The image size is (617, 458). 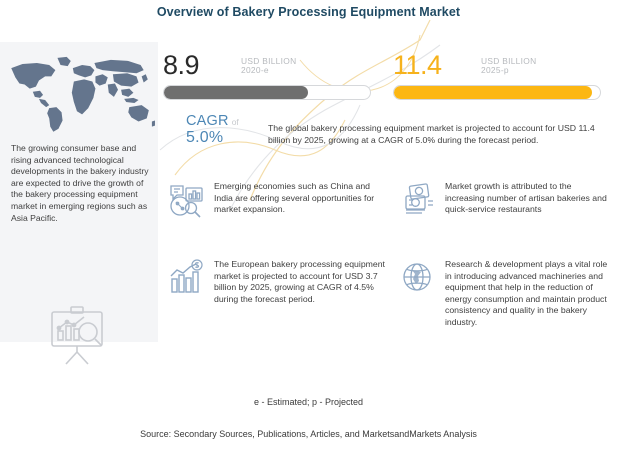 I want to click on metric-period-2020: 2020-e, so click(x=255, y=70).